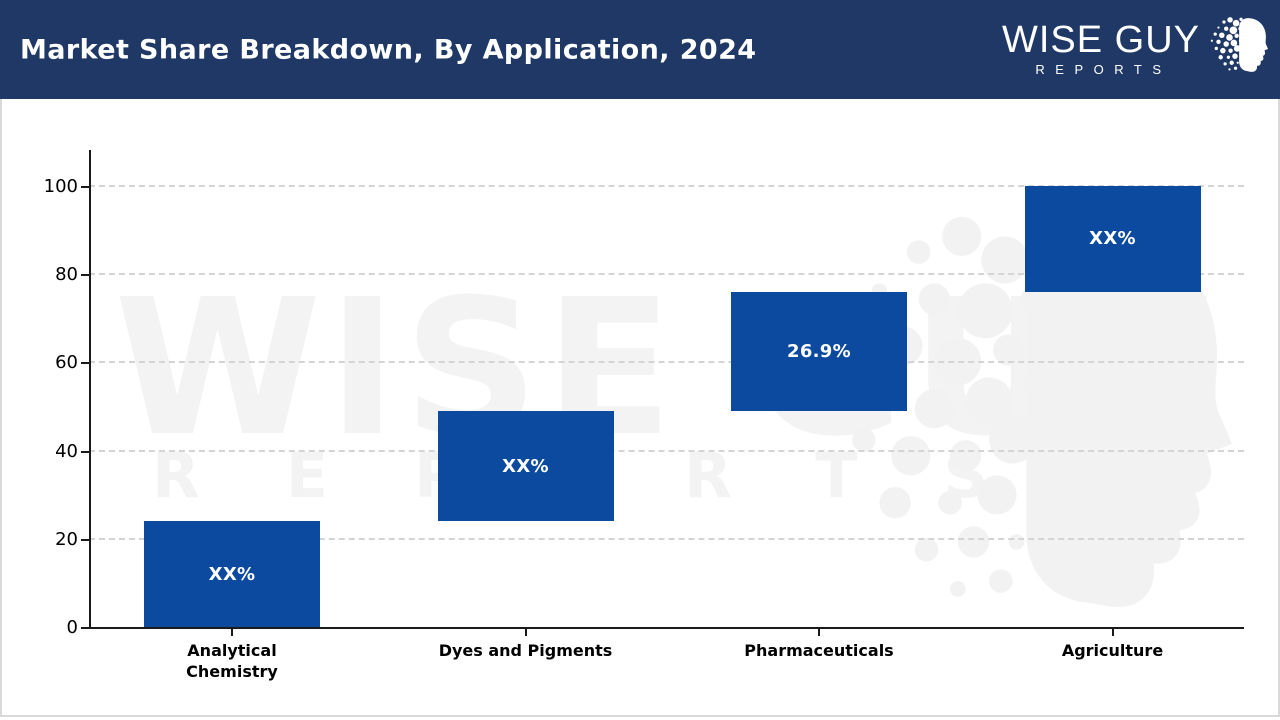 This screenshot has width=1280, height=720. Describe the element at coordinates (60, 186) in the screenshot. I see `y-tick-label-100: 100` at that location.